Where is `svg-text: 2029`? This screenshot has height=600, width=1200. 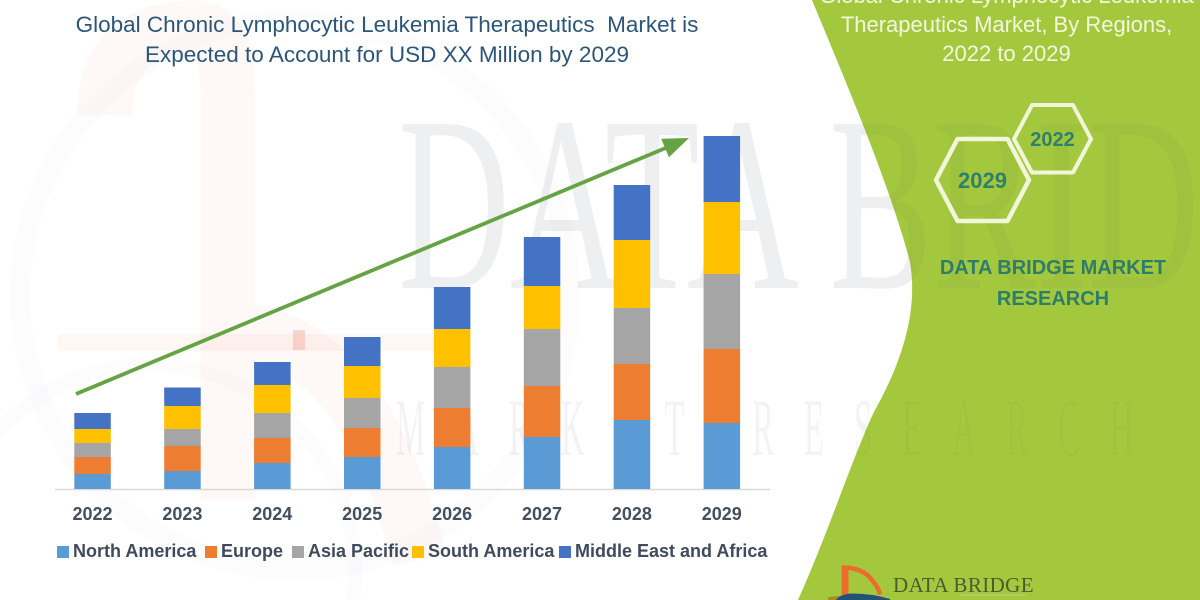 svg-text: 2029 is located at coordinates (982, 180).